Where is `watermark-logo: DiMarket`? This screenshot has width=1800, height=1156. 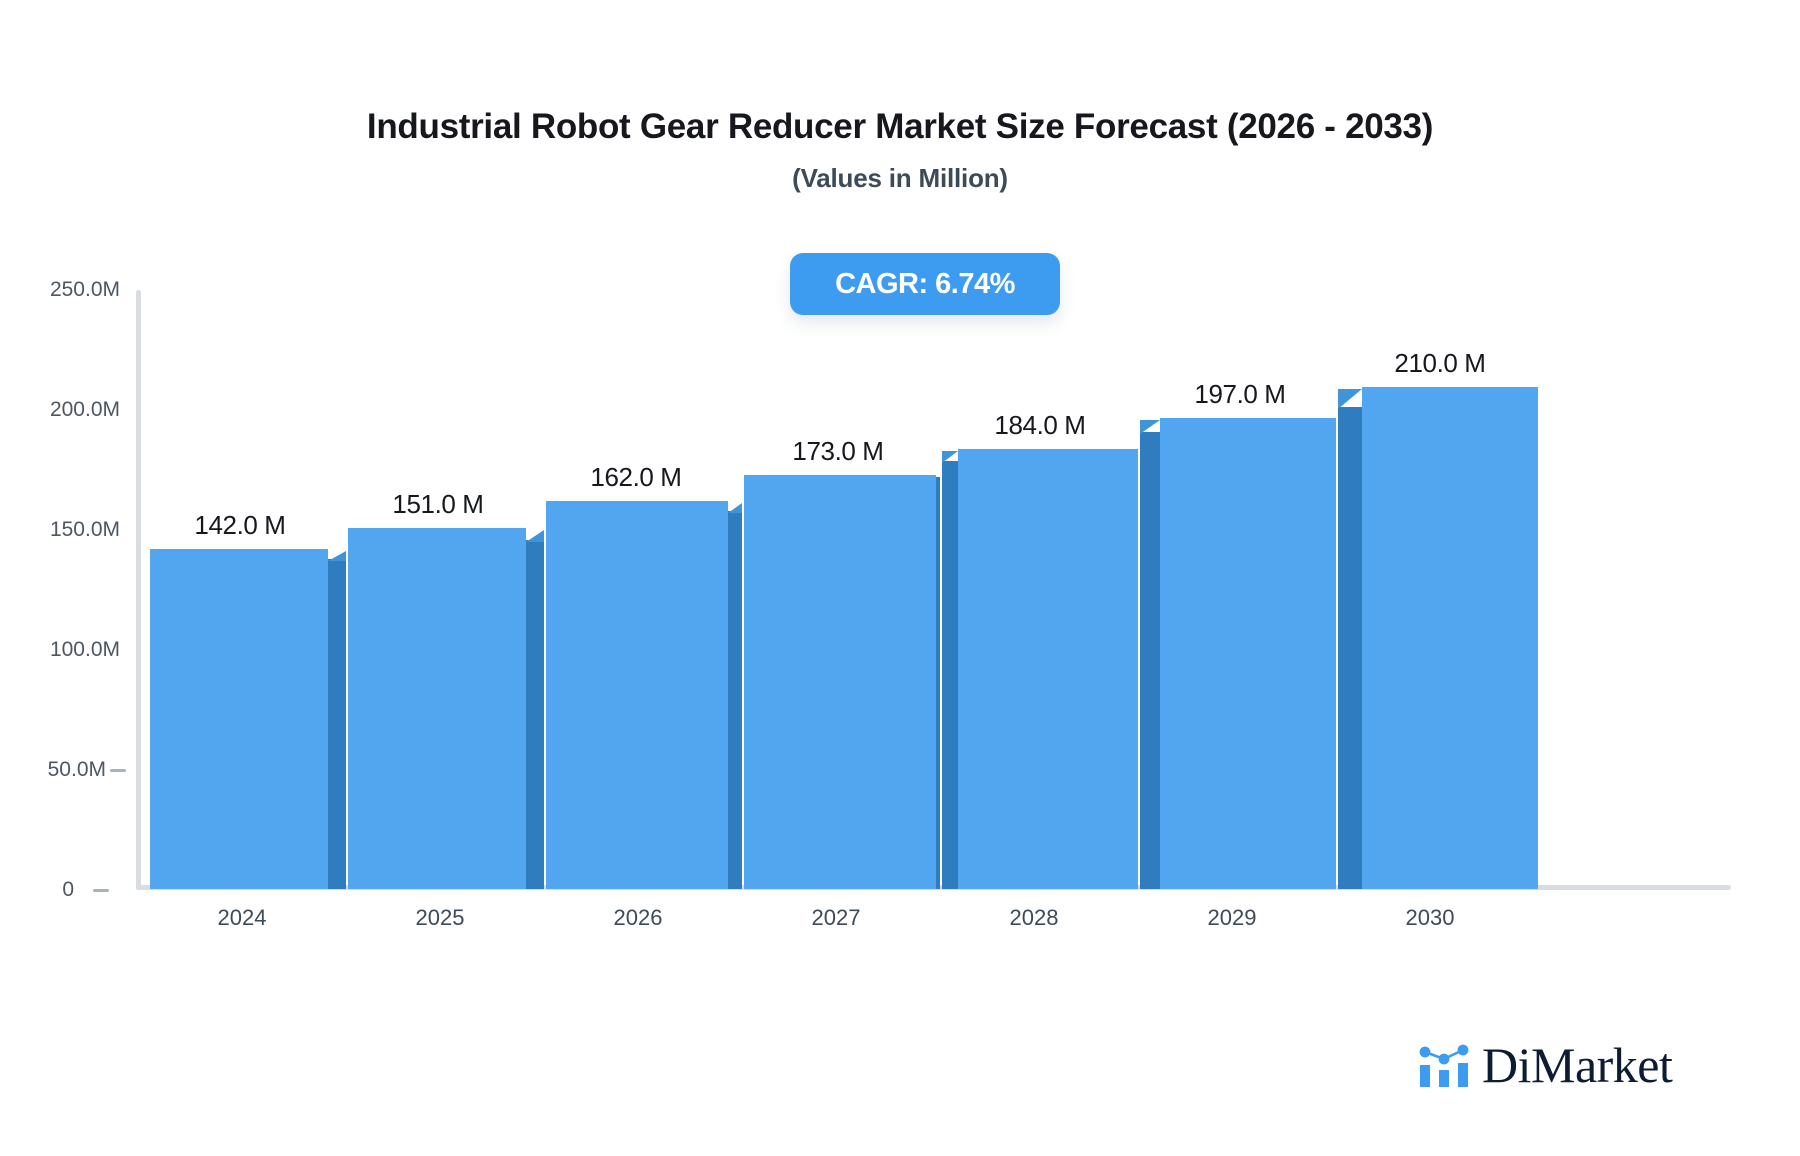 watermark-logo: DiMarket is located at coordinates (1545, 1065).